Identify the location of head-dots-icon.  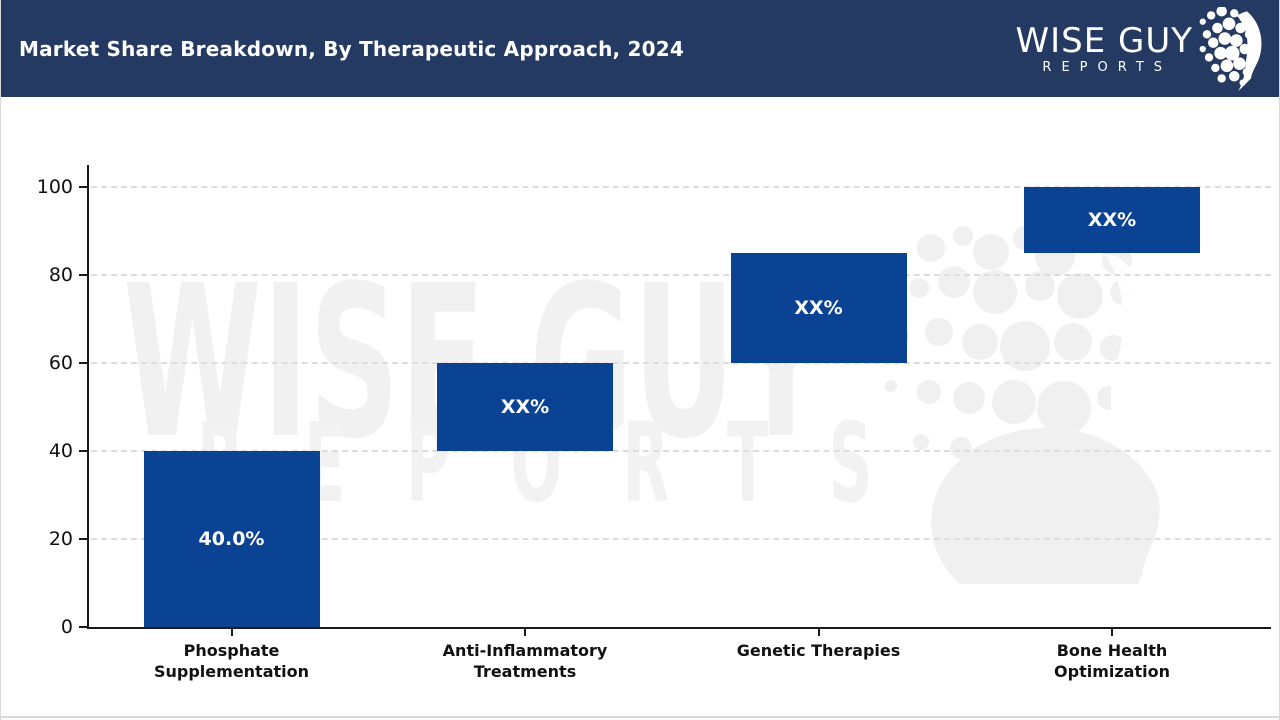
(1230, 48).